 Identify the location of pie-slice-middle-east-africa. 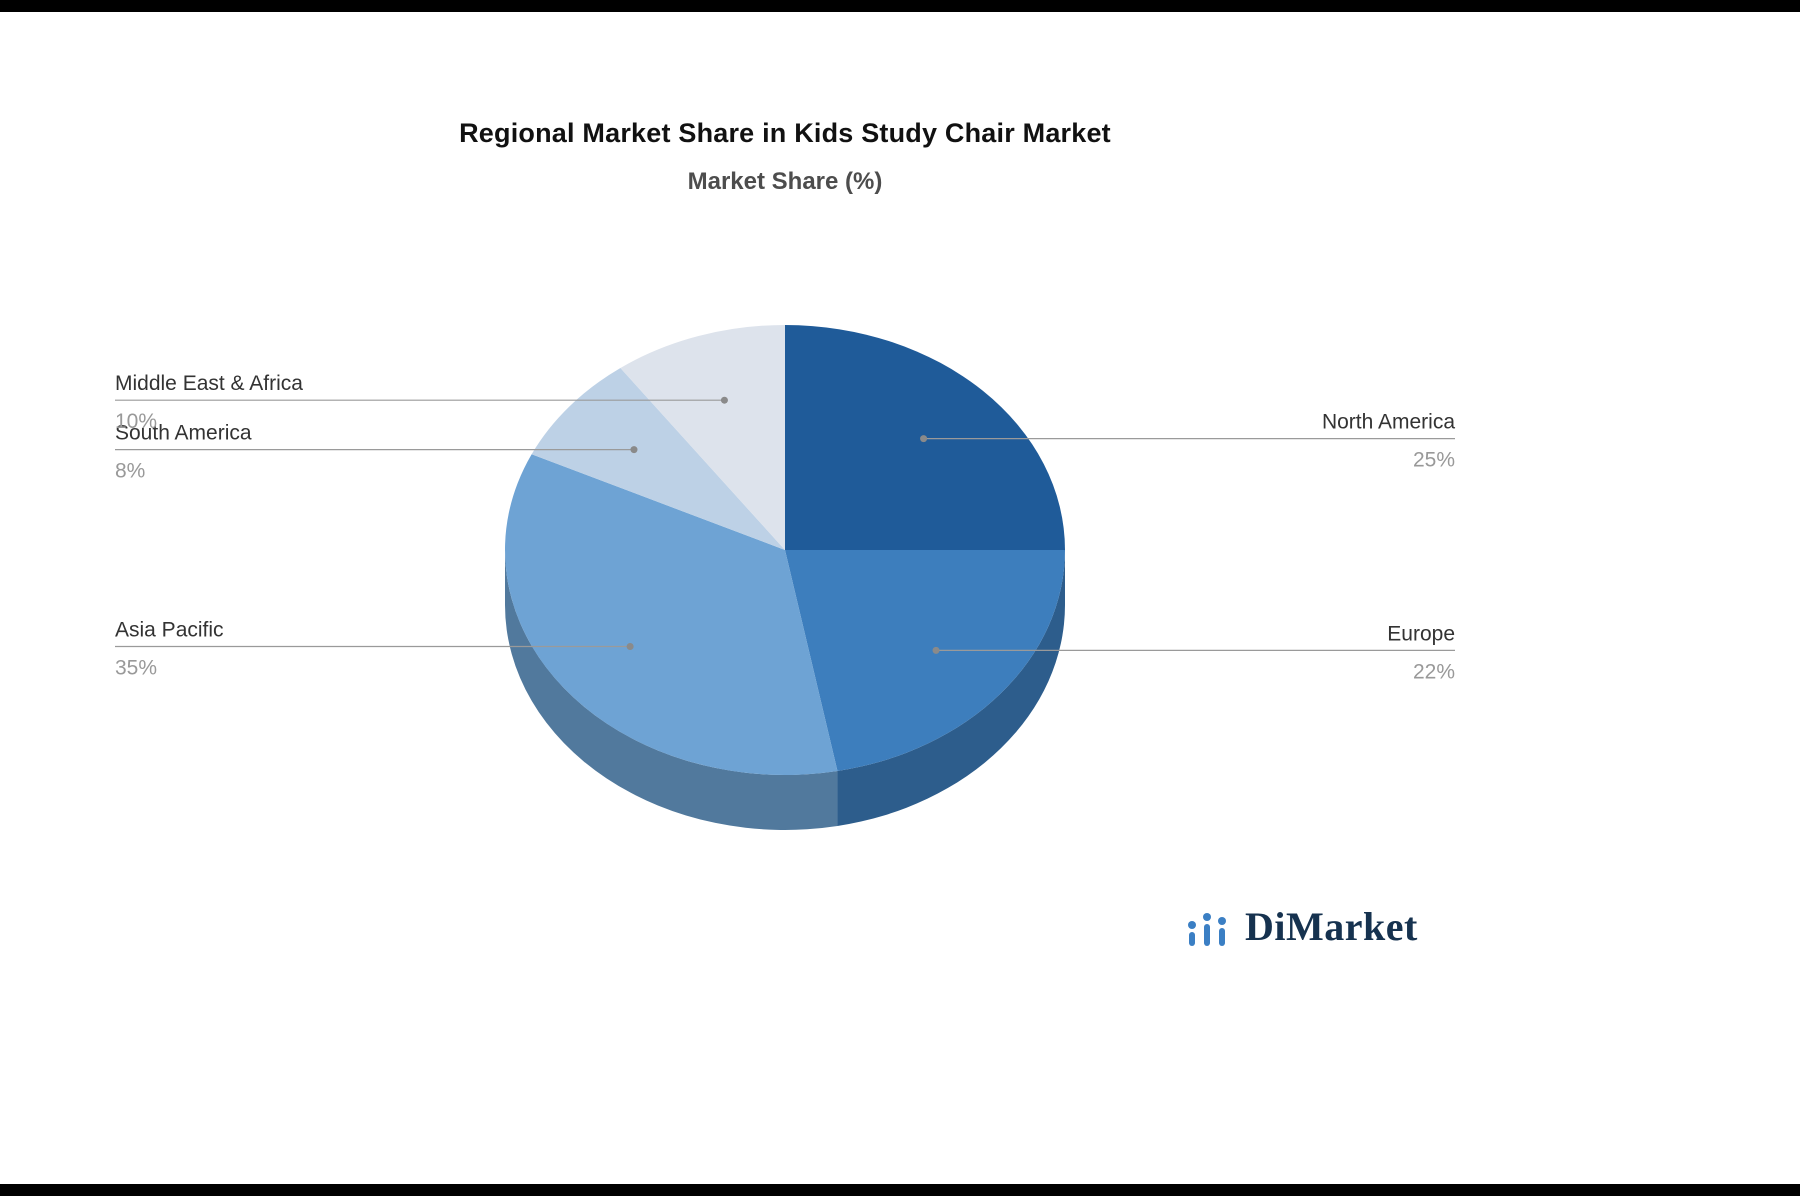
(702, 437).